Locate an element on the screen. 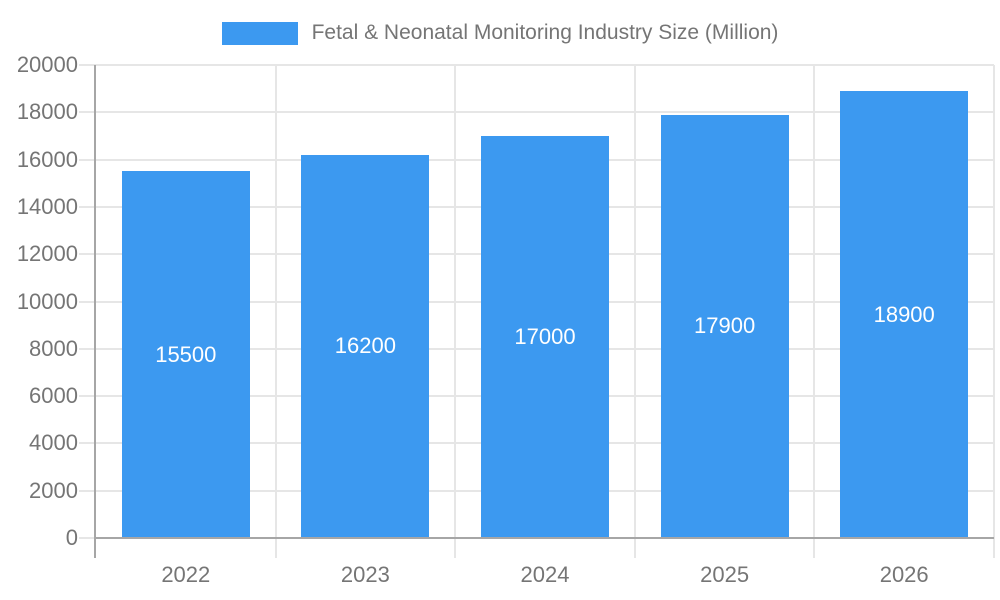  legend-swatch is located at coordinates (259, 33).